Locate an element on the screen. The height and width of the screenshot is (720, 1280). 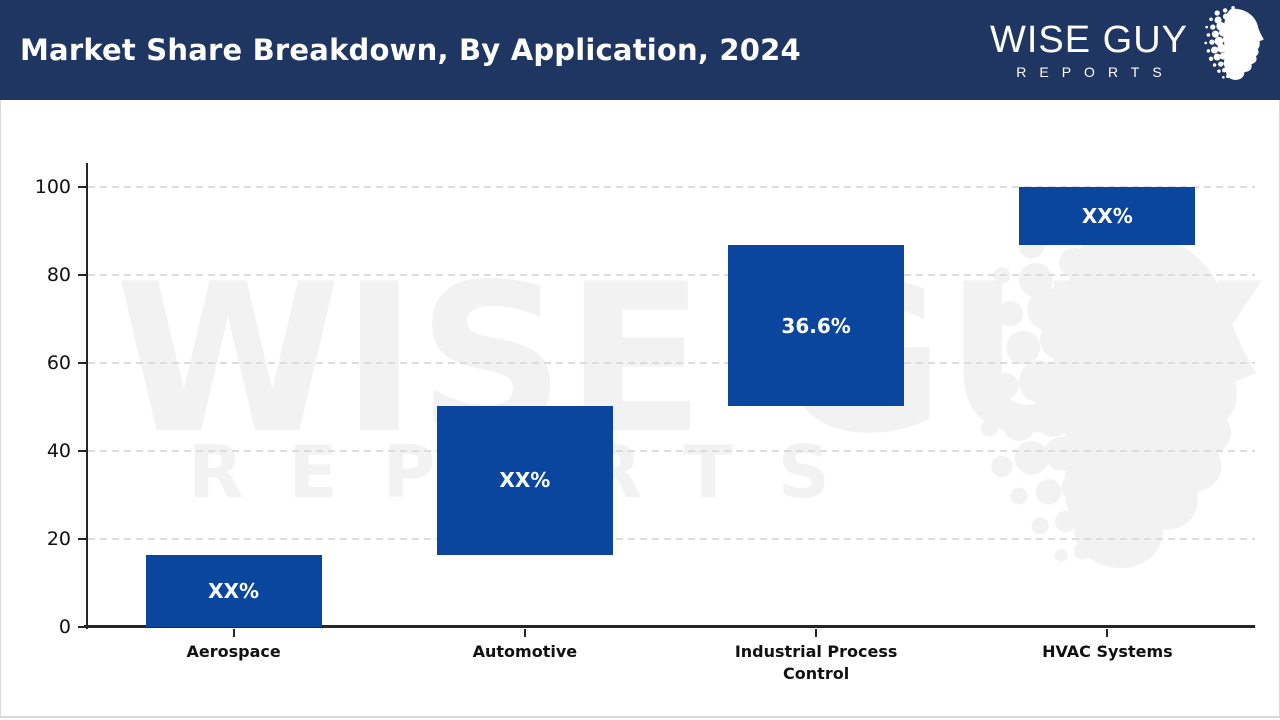
wise-guy-reports-logo: WISE GUY REPORTS is located at coordinates (1130, 50).